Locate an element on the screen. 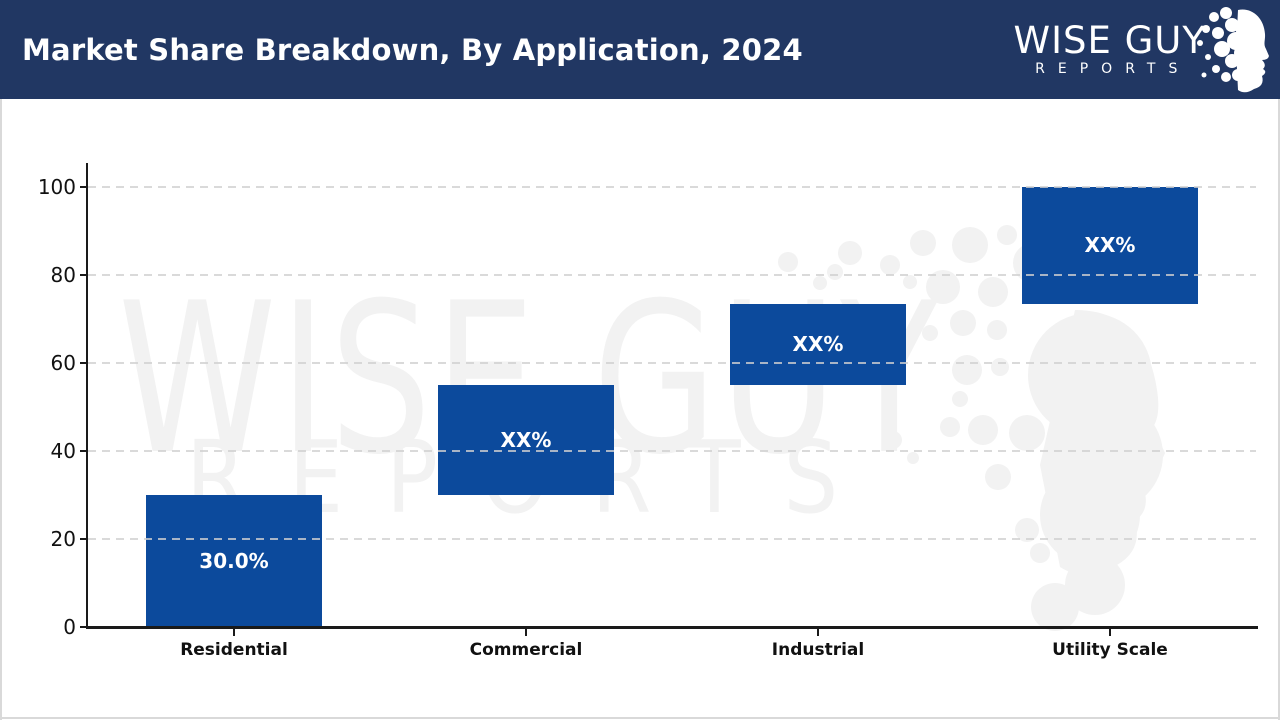  bar-value-label: 30.0% is located at coordinates (234, 561).